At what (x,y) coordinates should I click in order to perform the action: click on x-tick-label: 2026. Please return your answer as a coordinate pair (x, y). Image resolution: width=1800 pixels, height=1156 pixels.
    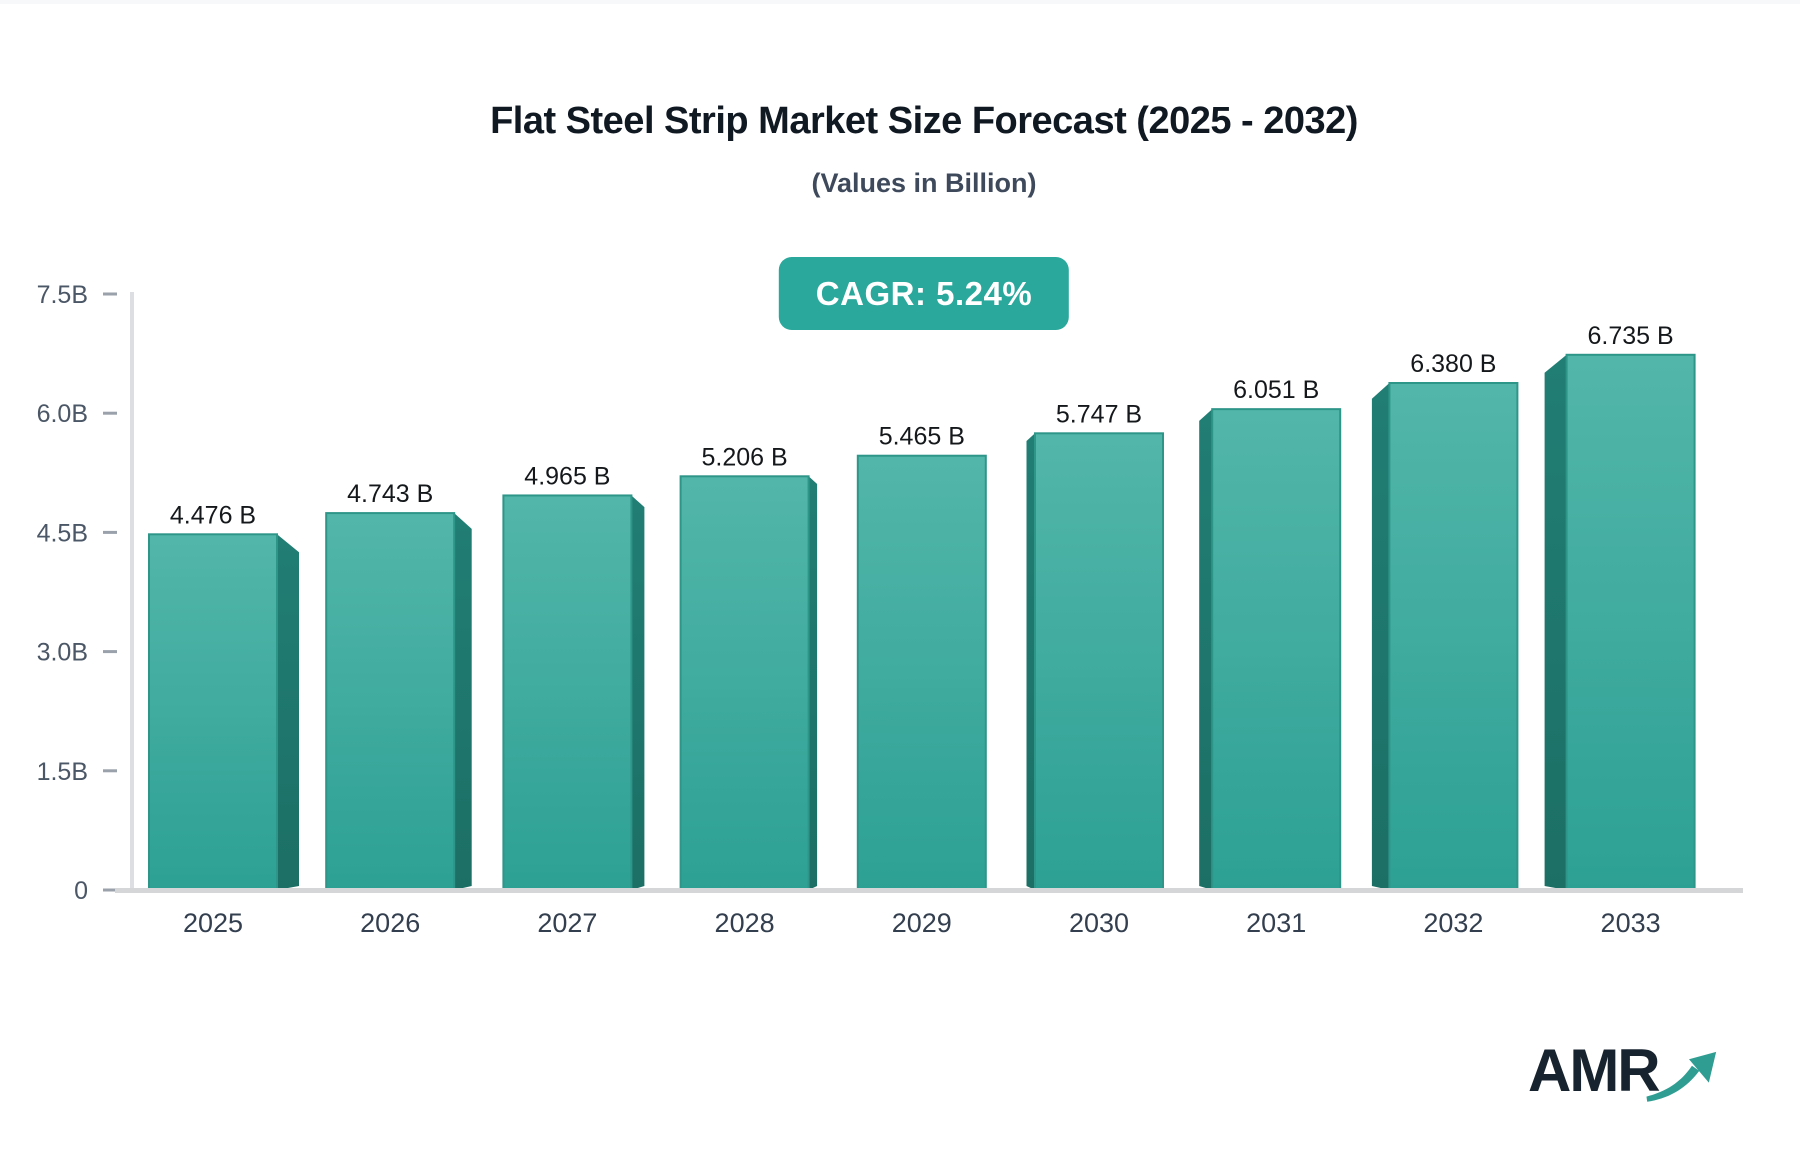
    Looking at the image, I should click on (390, 923).